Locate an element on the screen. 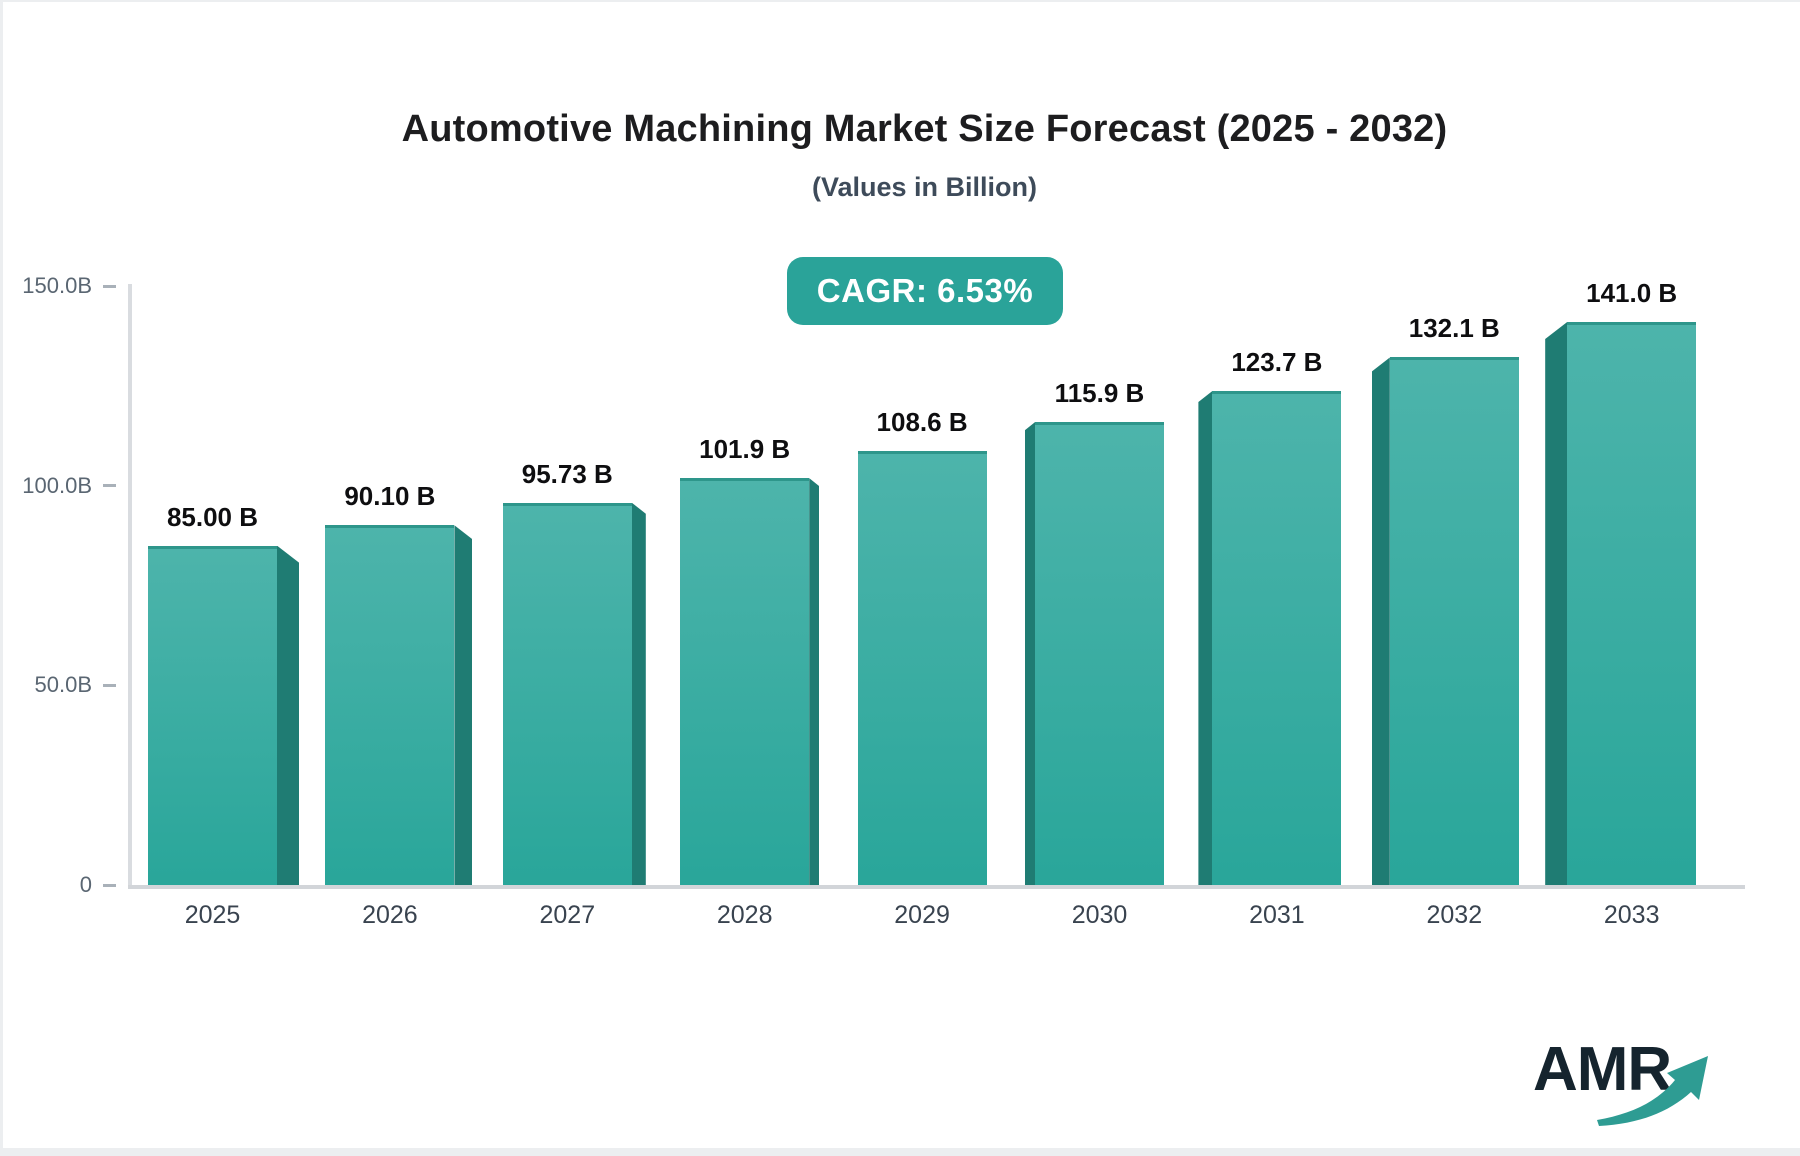 The width and height of the screenshot is (1800, 1156). x-axis-label: 2030 is located at coordinates (1099, 915).